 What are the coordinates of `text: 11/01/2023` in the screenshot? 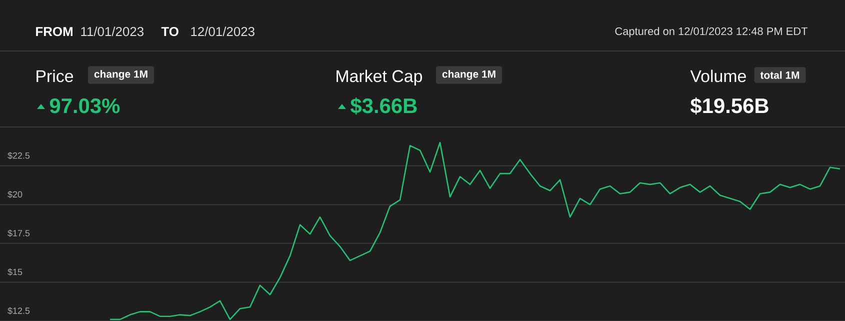 It's located at (112, 31).